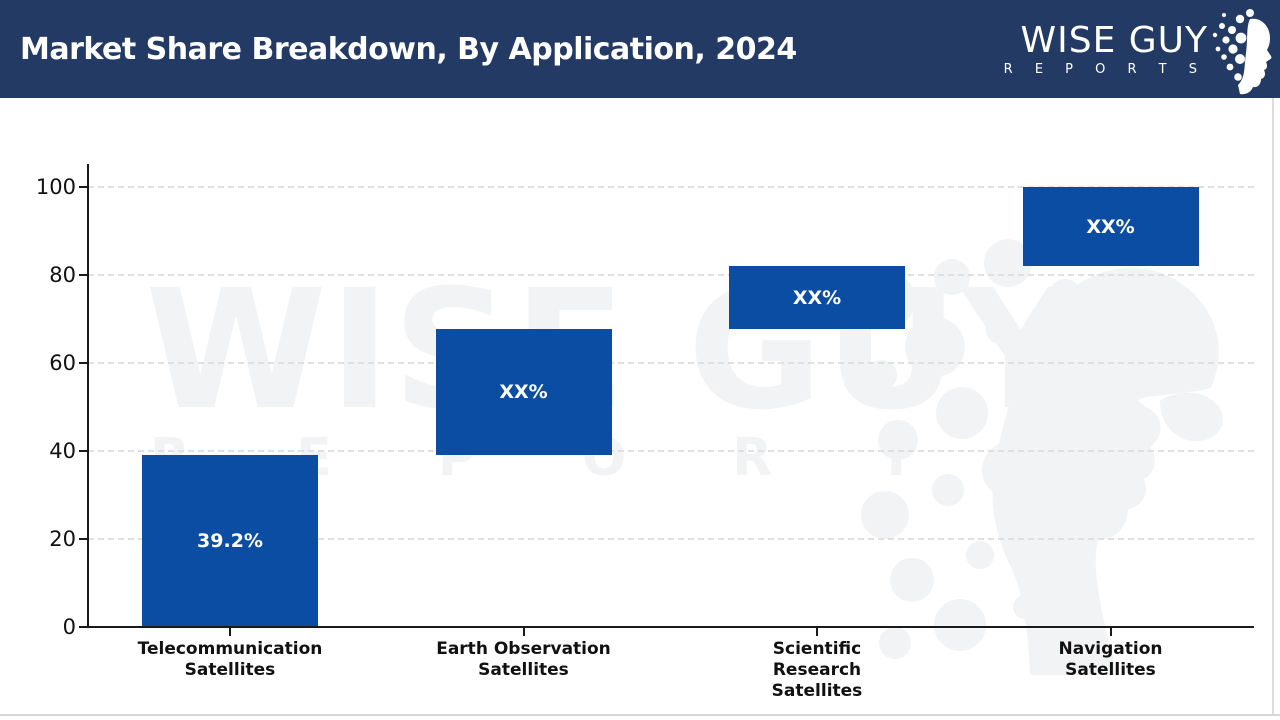 This screenshot has width=1280, height=720. I want to click on bar-value-label: 39.2%, so click(230, 540).